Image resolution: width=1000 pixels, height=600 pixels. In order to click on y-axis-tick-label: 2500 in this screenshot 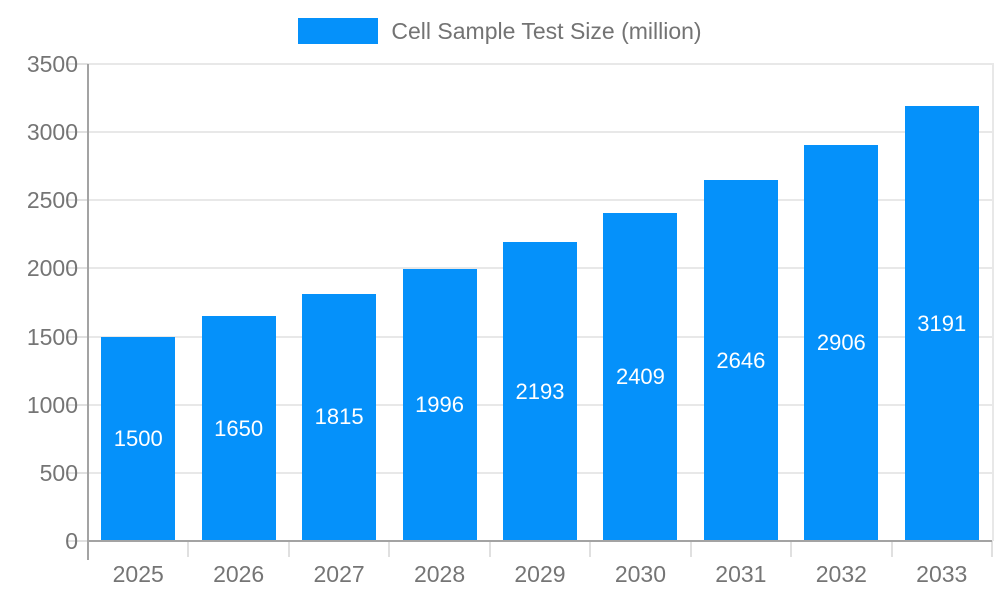, I will do `click(52, 200)`.